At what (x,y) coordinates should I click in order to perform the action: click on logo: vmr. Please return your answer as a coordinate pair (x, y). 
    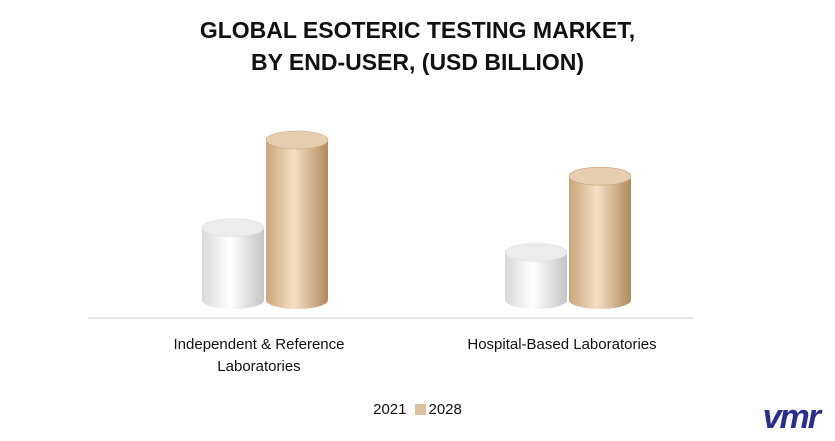
    Looking at the image, I should click on (791, 417).